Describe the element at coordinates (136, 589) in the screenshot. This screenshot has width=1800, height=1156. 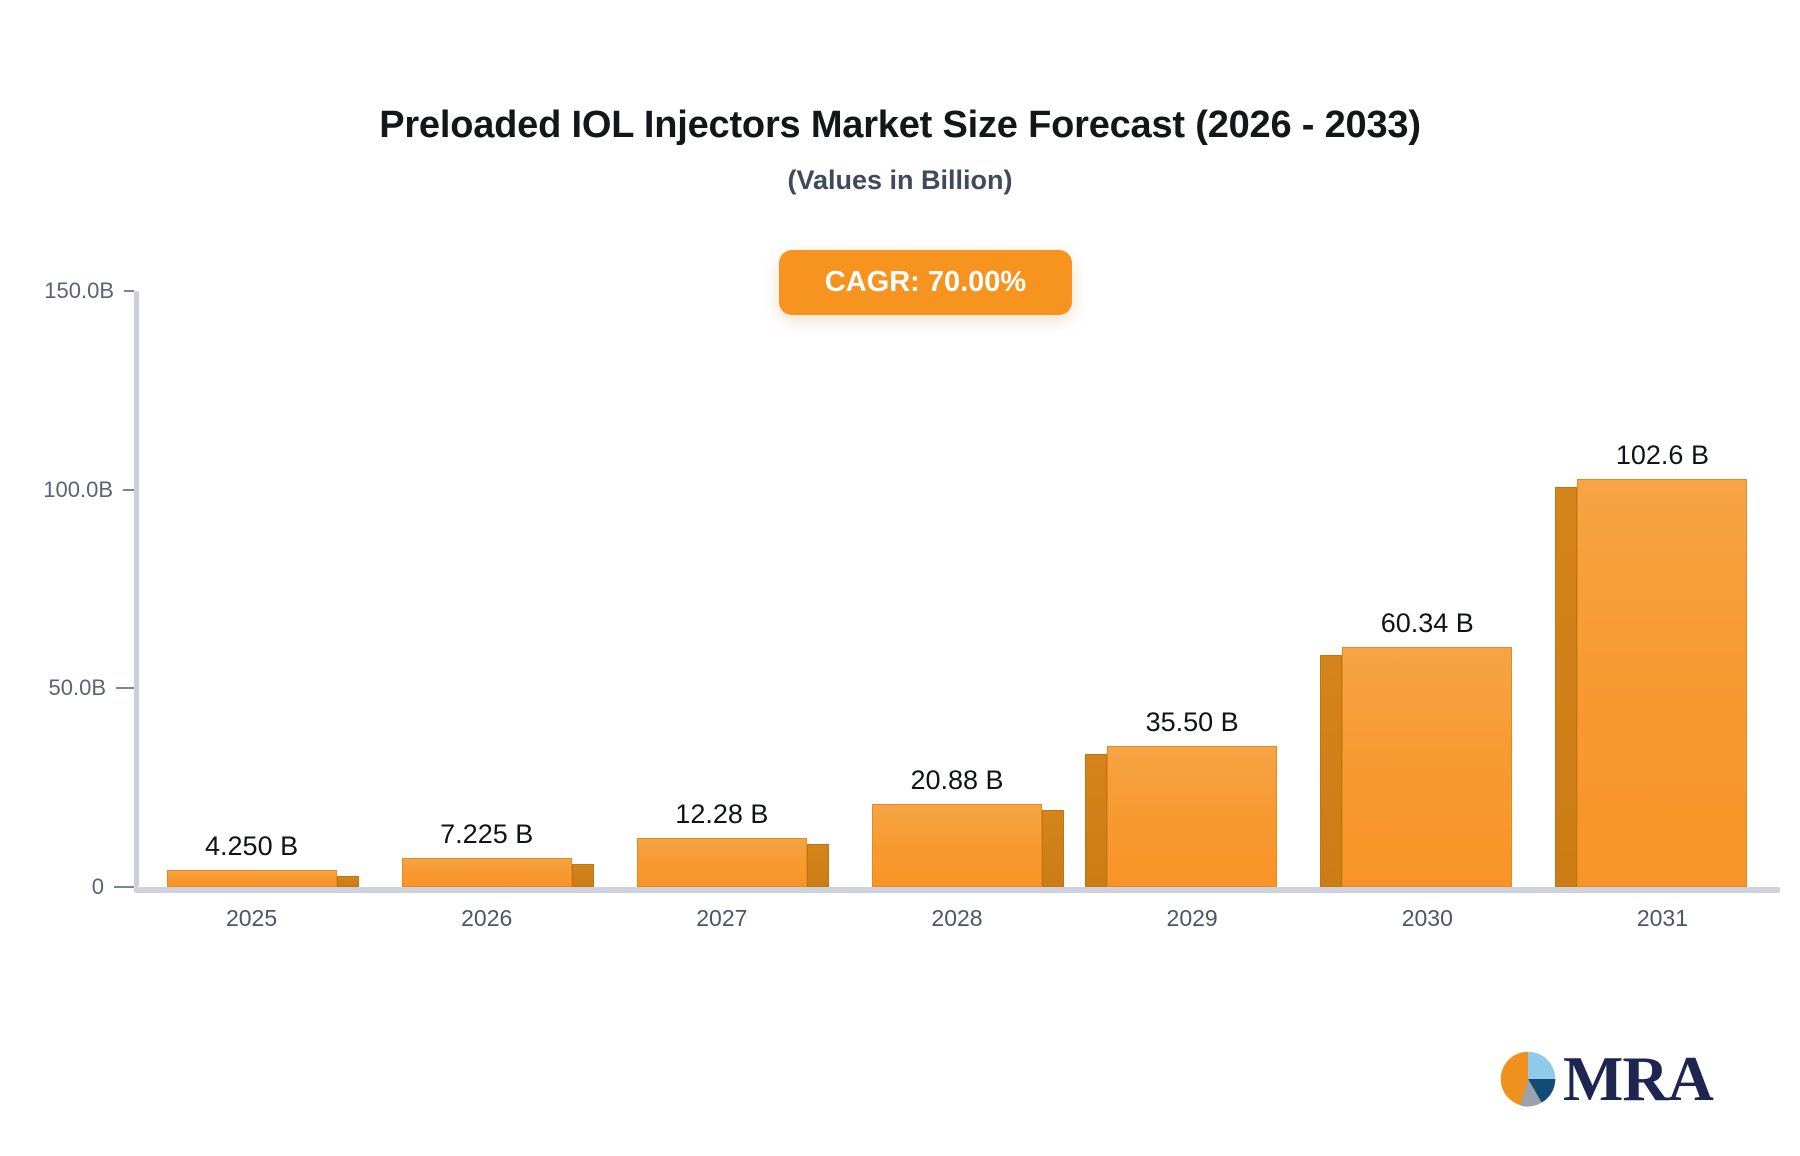
I see `y-axis-line` at that location.